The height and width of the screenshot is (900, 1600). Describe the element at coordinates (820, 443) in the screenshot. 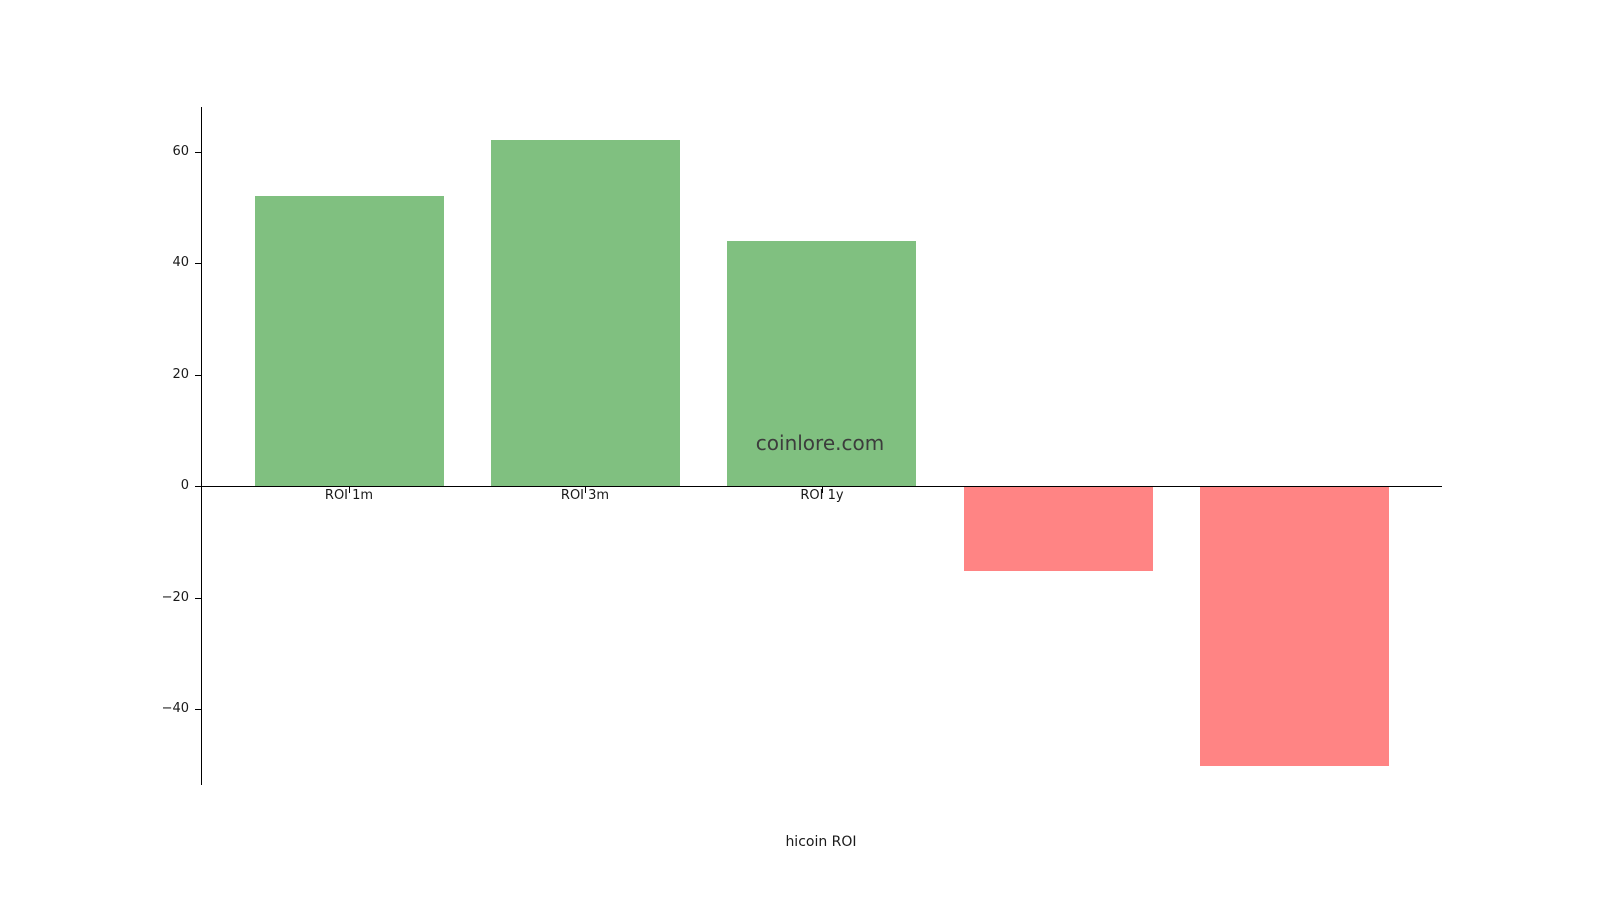

I see `watermark-text: coinlore.com` at that location.